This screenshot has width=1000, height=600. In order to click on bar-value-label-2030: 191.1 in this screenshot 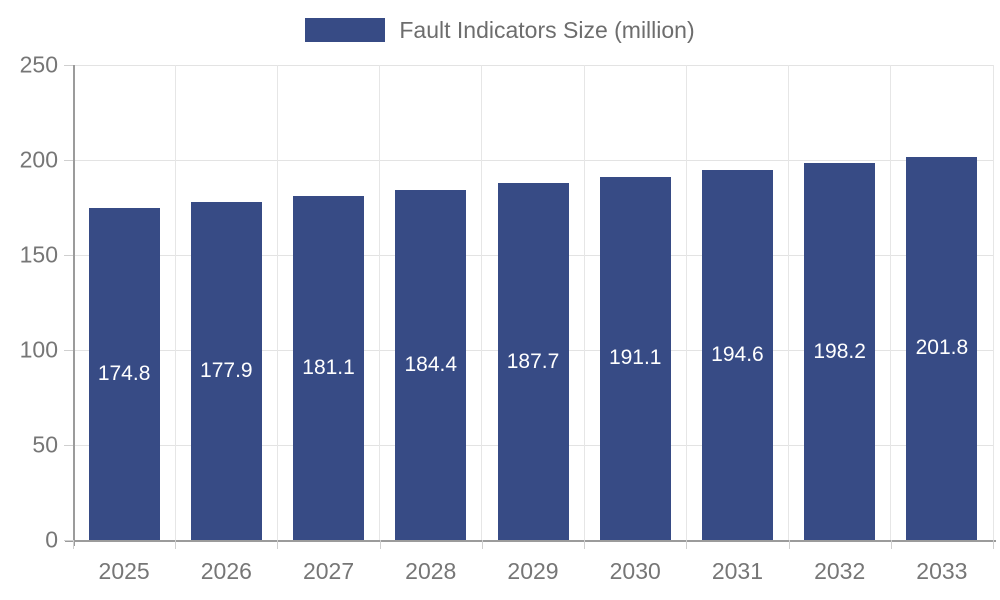, I will do `click(635, 358)`.